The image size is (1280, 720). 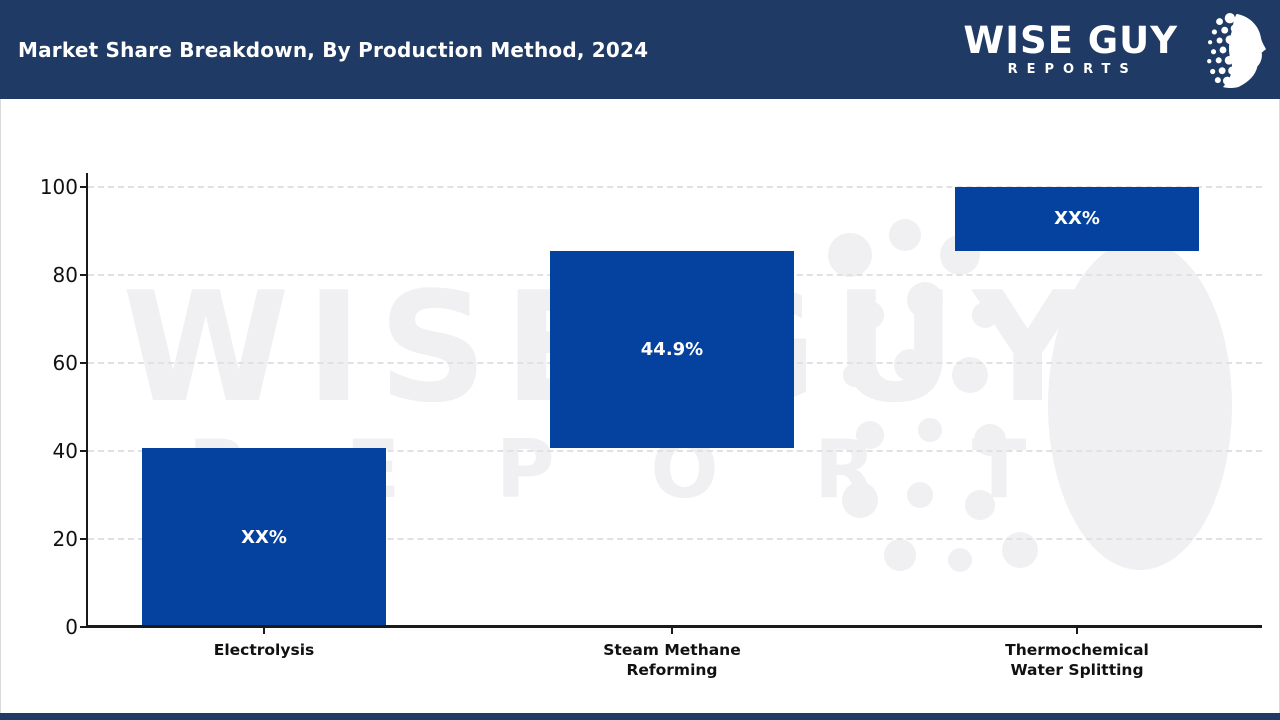 What do you see at coordinates (675, 539) in the screenshot?
I see `gridline-y20` at bounding box center [675, 539].